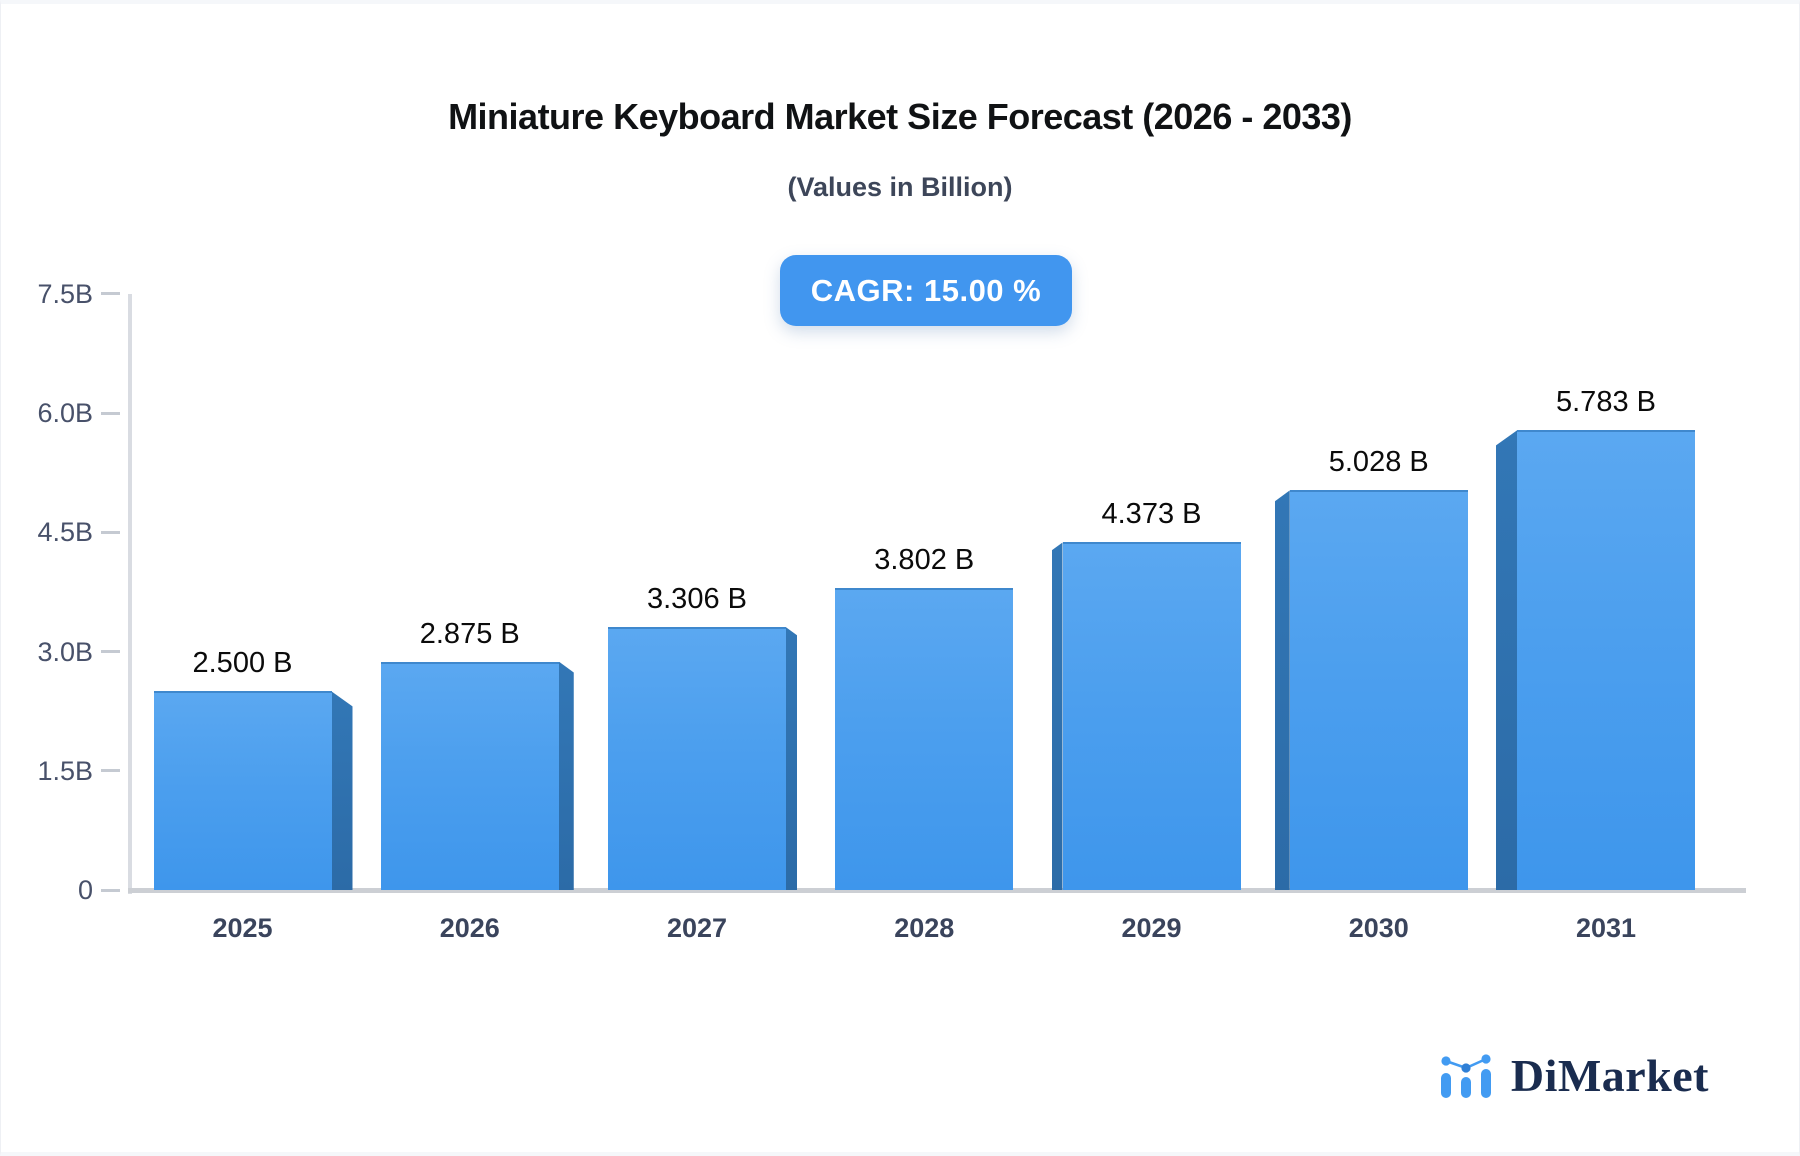  I want to click on x-axis-label-2029: 2029, so click(1151, 928).